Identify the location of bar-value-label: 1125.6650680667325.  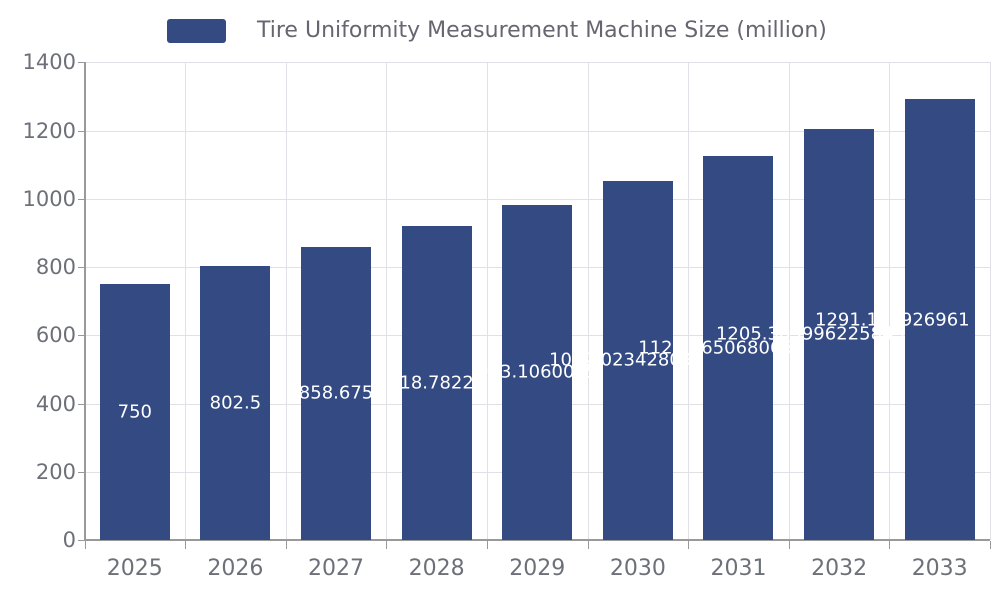
(738, 348).